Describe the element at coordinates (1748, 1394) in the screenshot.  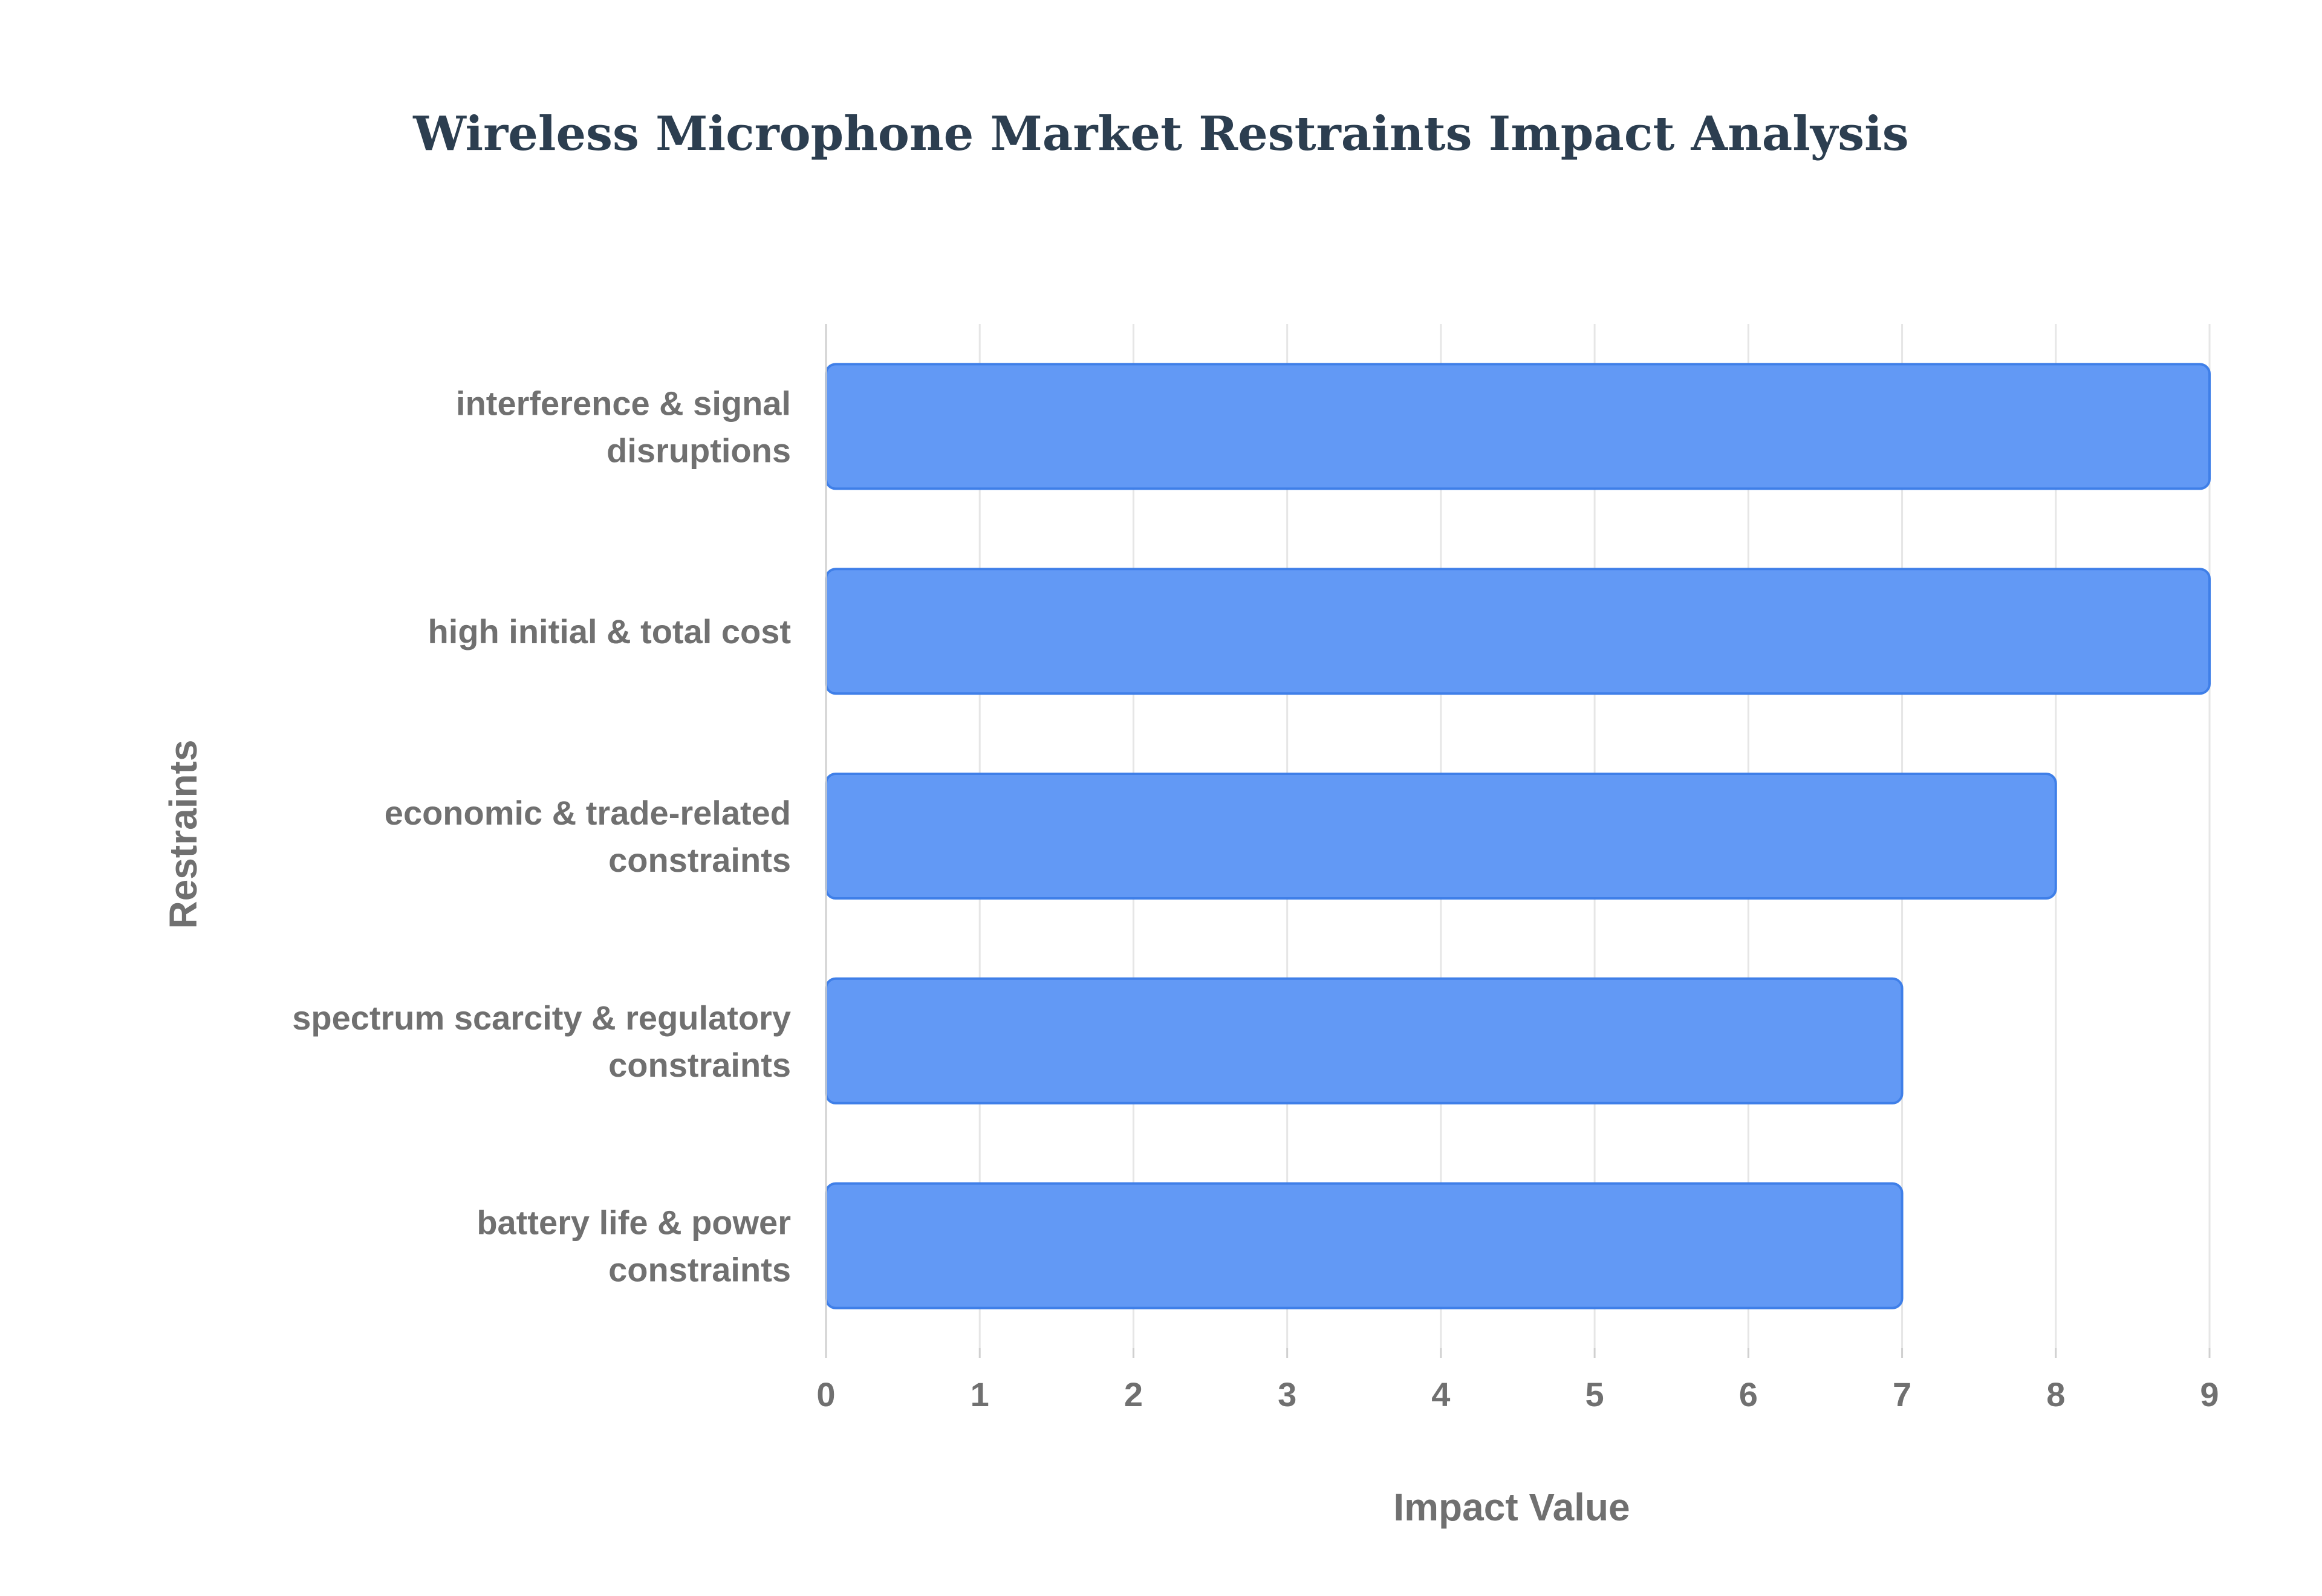
I see `x-tick-label: 6` at that location.